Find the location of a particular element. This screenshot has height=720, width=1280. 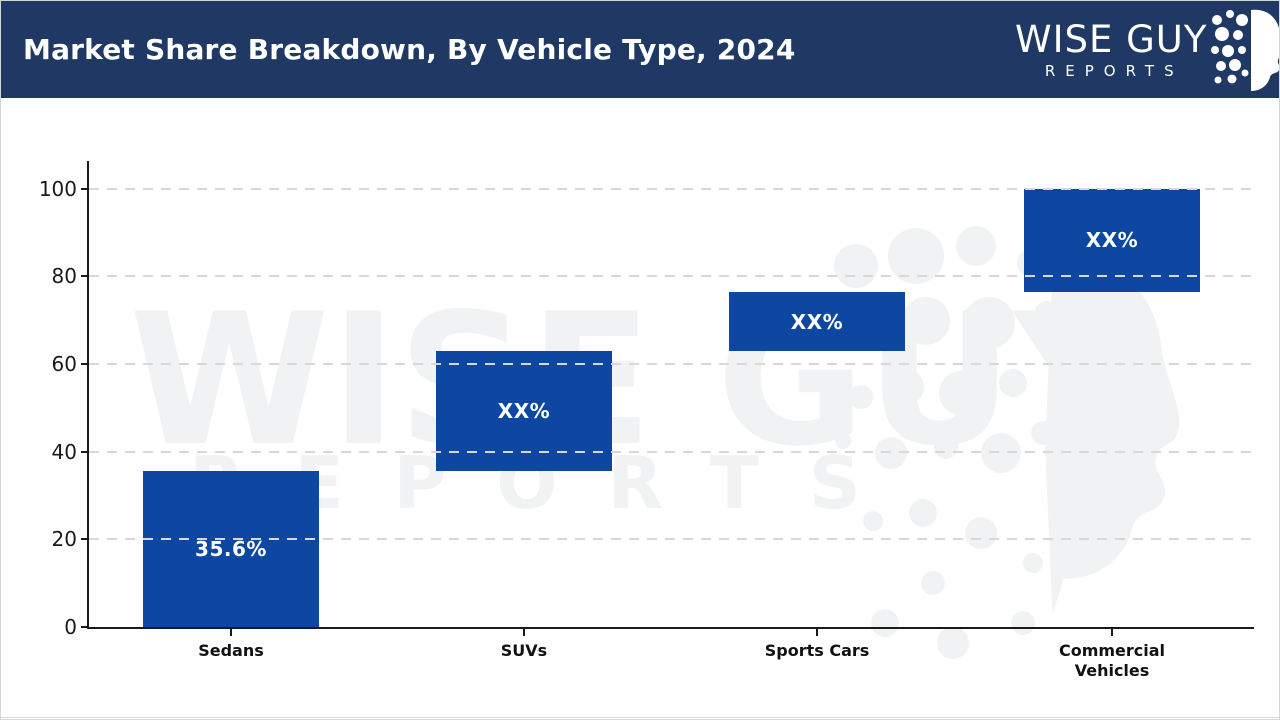

category-label: Commercial Vehicles is located at coordinates (1112, 660).